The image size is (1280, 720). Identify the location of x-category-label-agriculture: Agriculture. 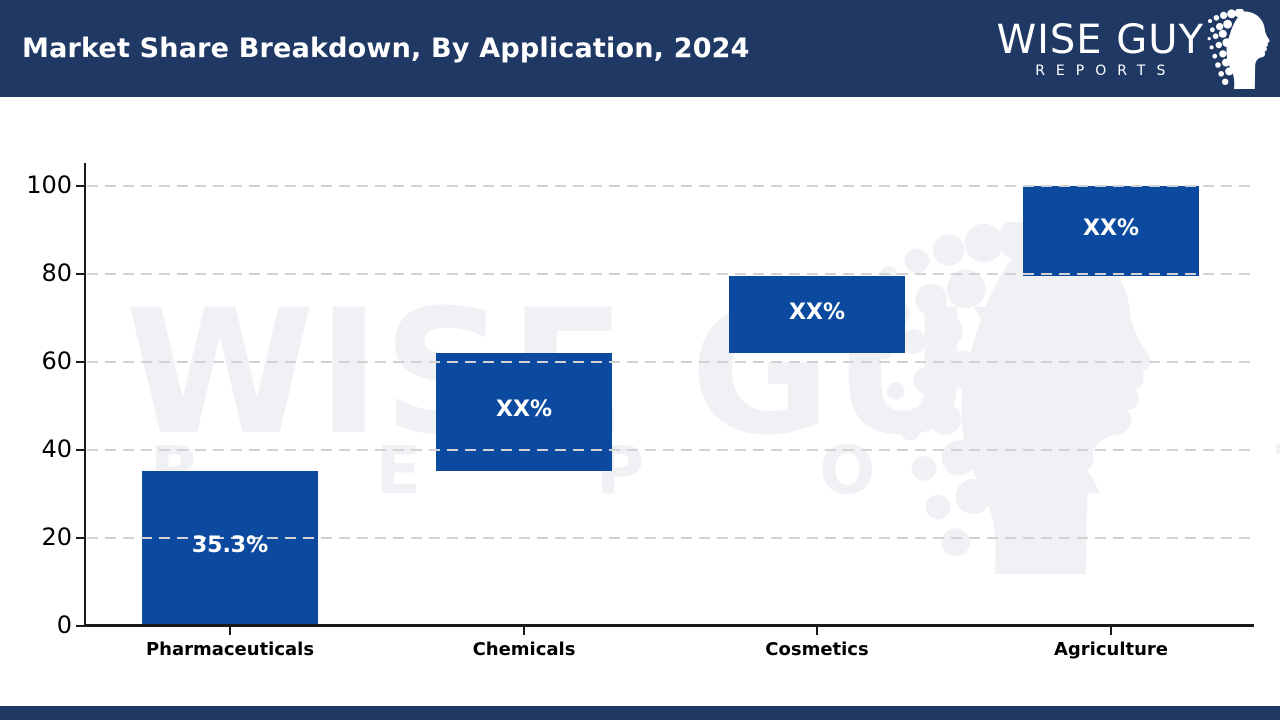
(1111, 649).